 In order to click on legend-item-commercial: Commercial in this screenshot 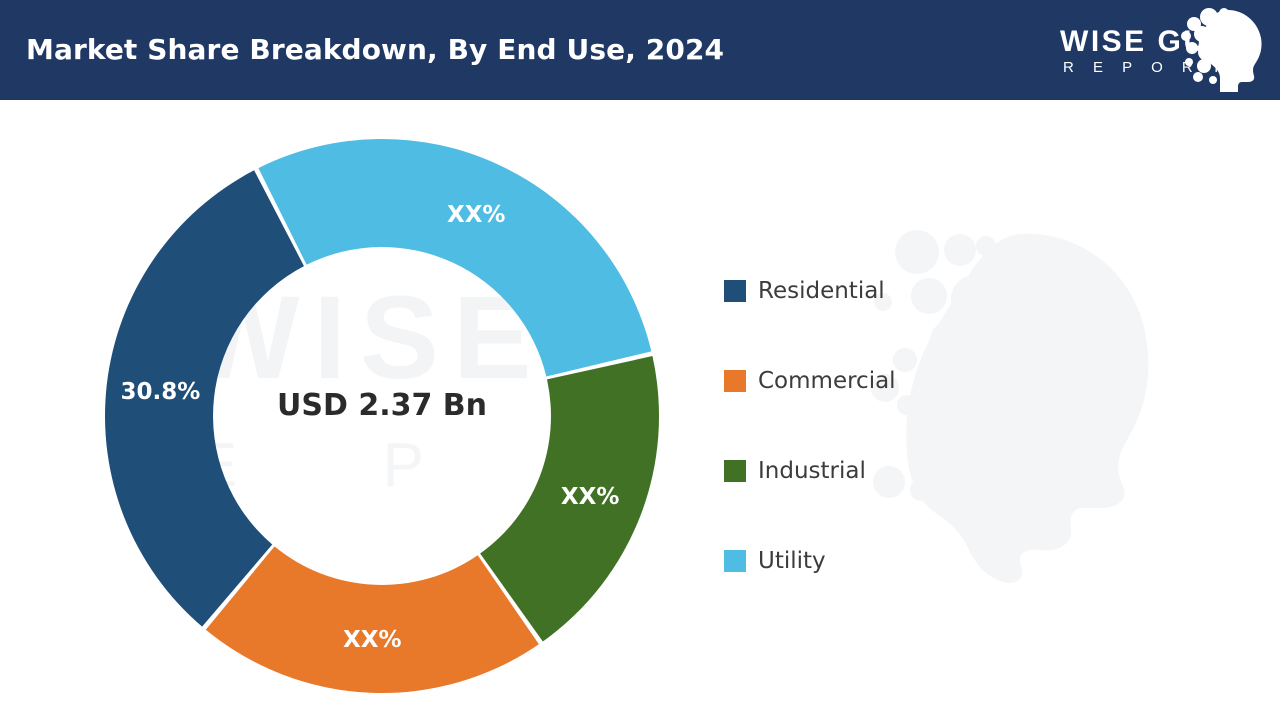, I will do `click(854, 381)`.